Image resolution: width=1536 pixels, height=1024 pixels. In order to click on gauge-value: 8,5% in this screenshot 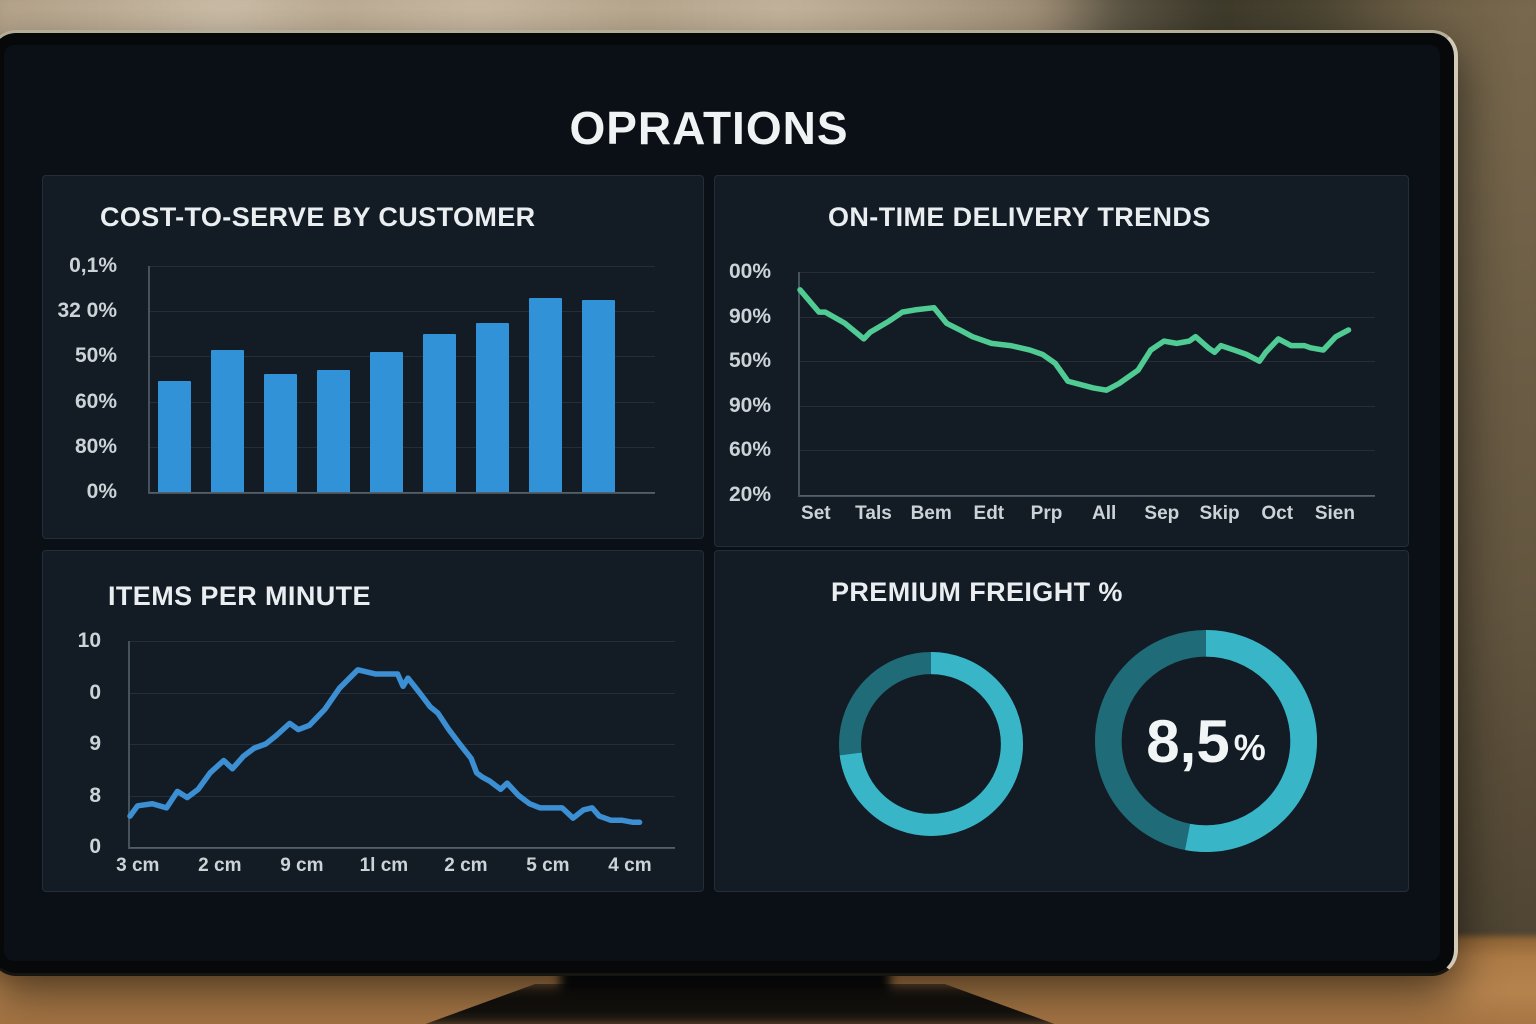, I will do `click(1206, 741)`.